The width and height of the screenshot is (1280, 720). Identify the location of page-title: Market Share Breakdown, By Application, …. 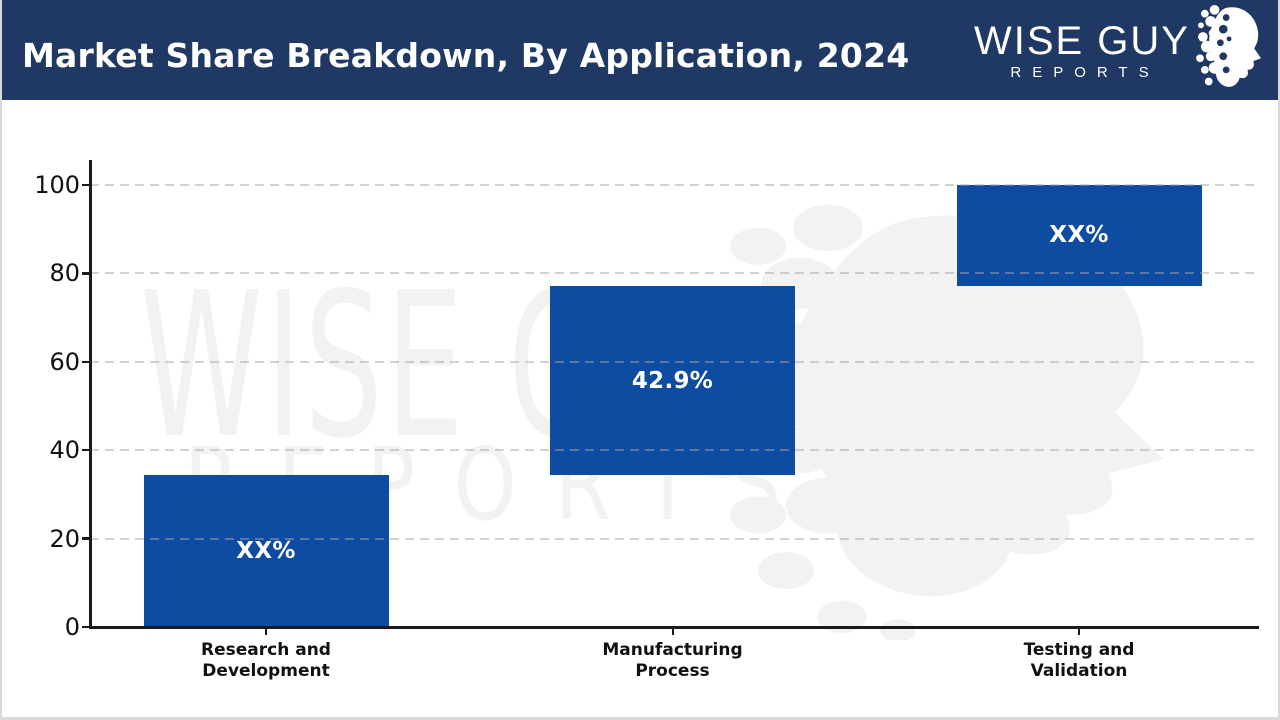
(466, 55).